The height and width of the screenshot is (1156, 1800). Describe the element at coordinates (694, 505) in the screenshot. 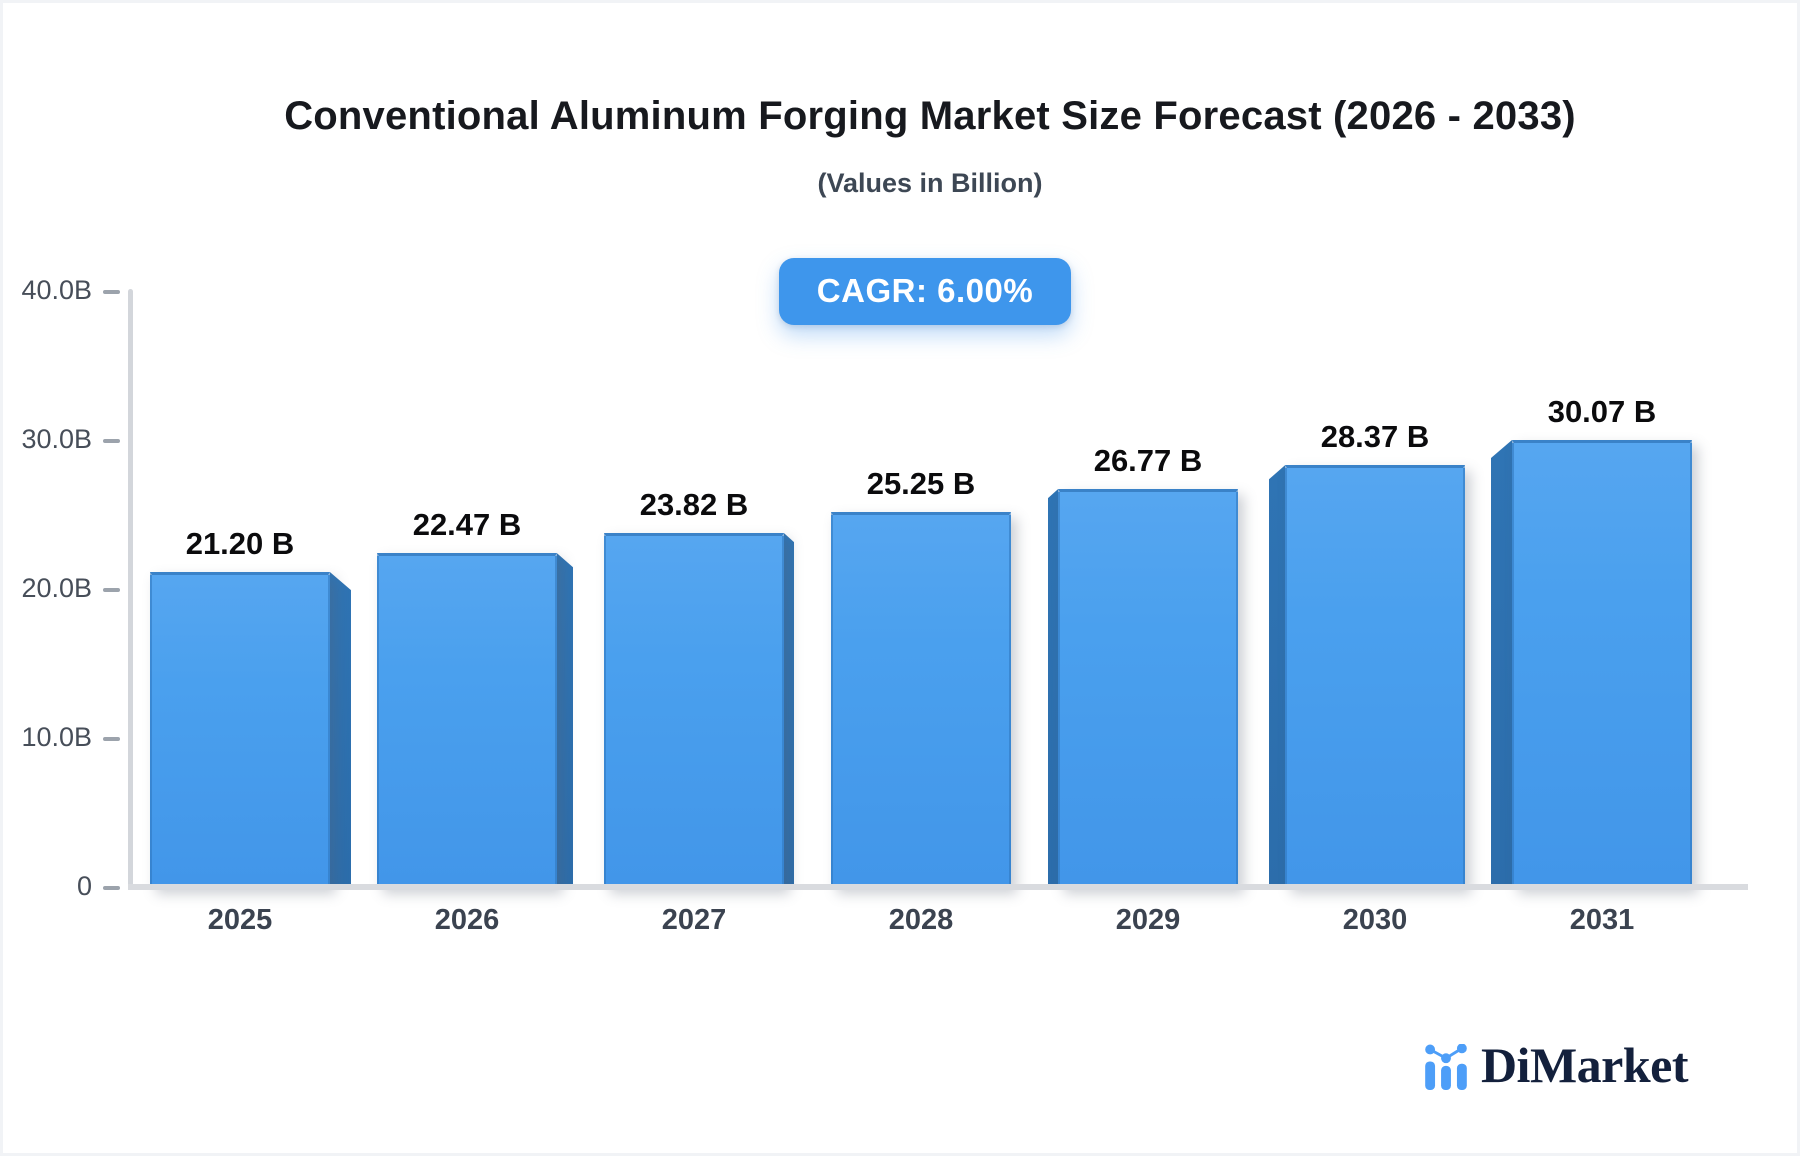

I see `bar-value-label: 23.82 B` at that location.